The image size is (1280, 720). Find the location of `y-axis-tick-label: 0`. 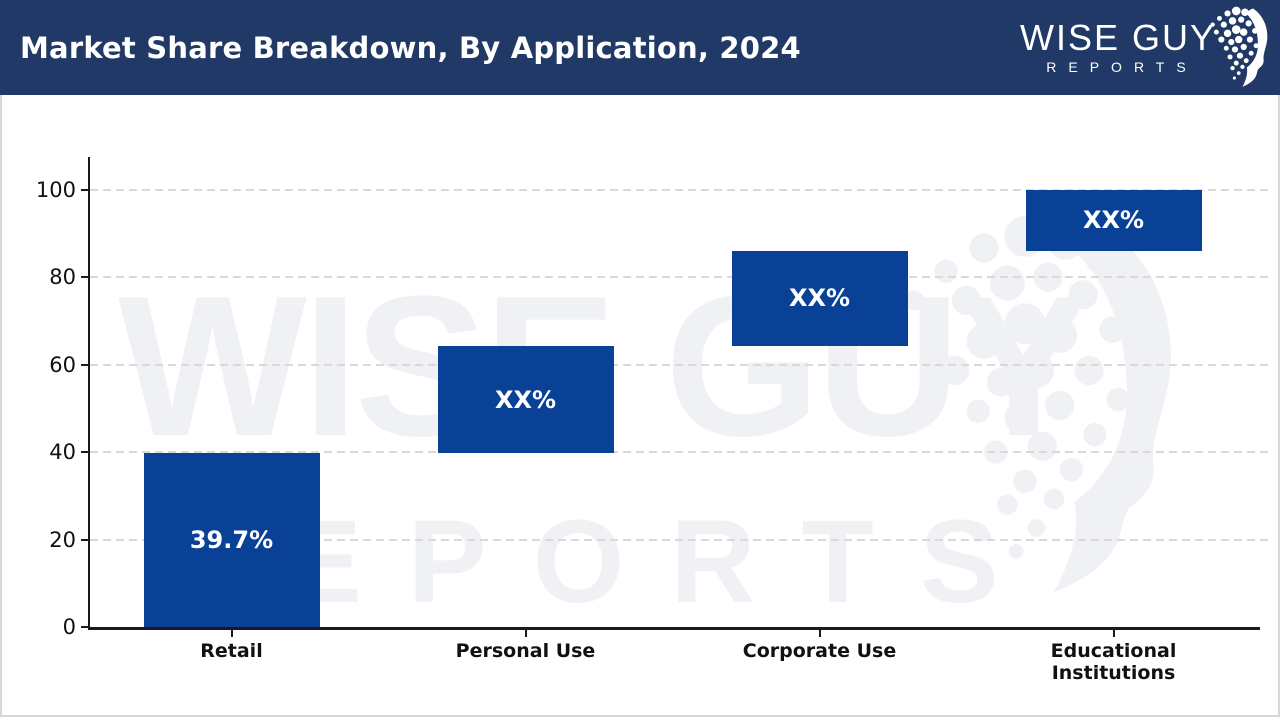

y-axis-tick-label: 0 is located at coordinates (69, 627).